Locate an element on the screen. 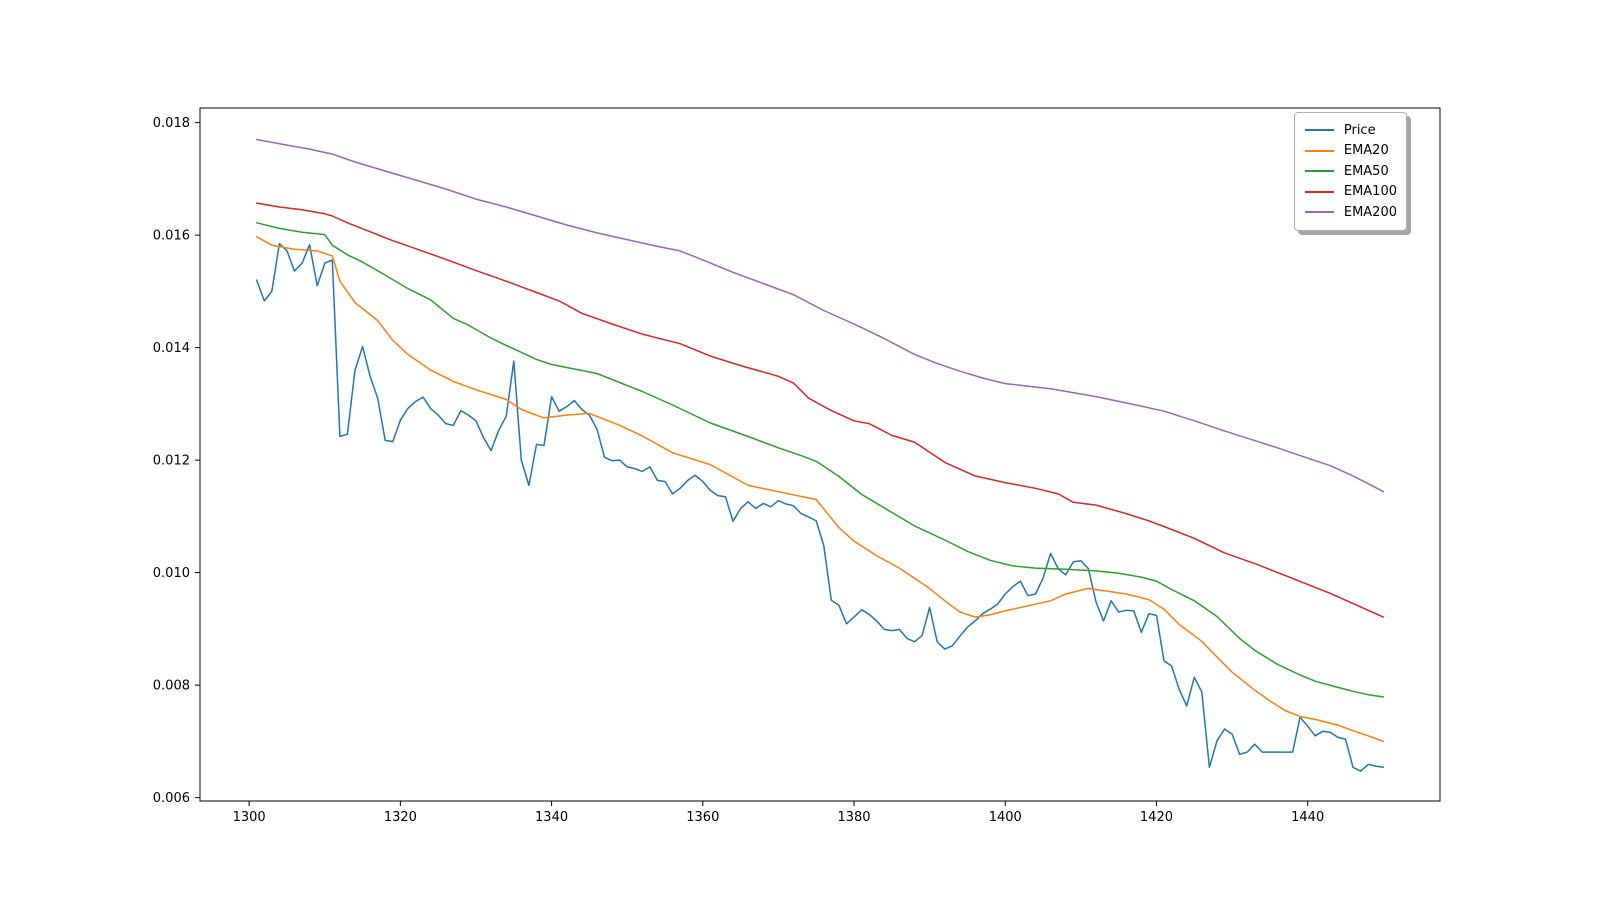  legend-line-swatch-ema200 is located at coordinates (1319, 212).